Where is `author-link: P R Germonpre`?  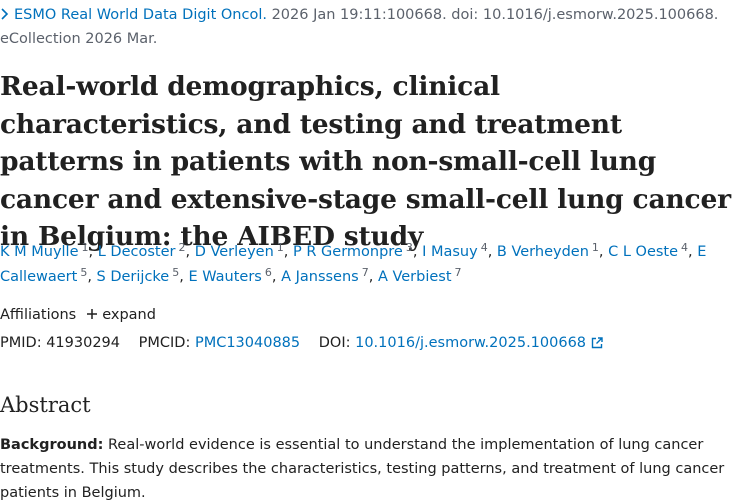 author-link: P R Germonpre is located at coordinates (348, 252).